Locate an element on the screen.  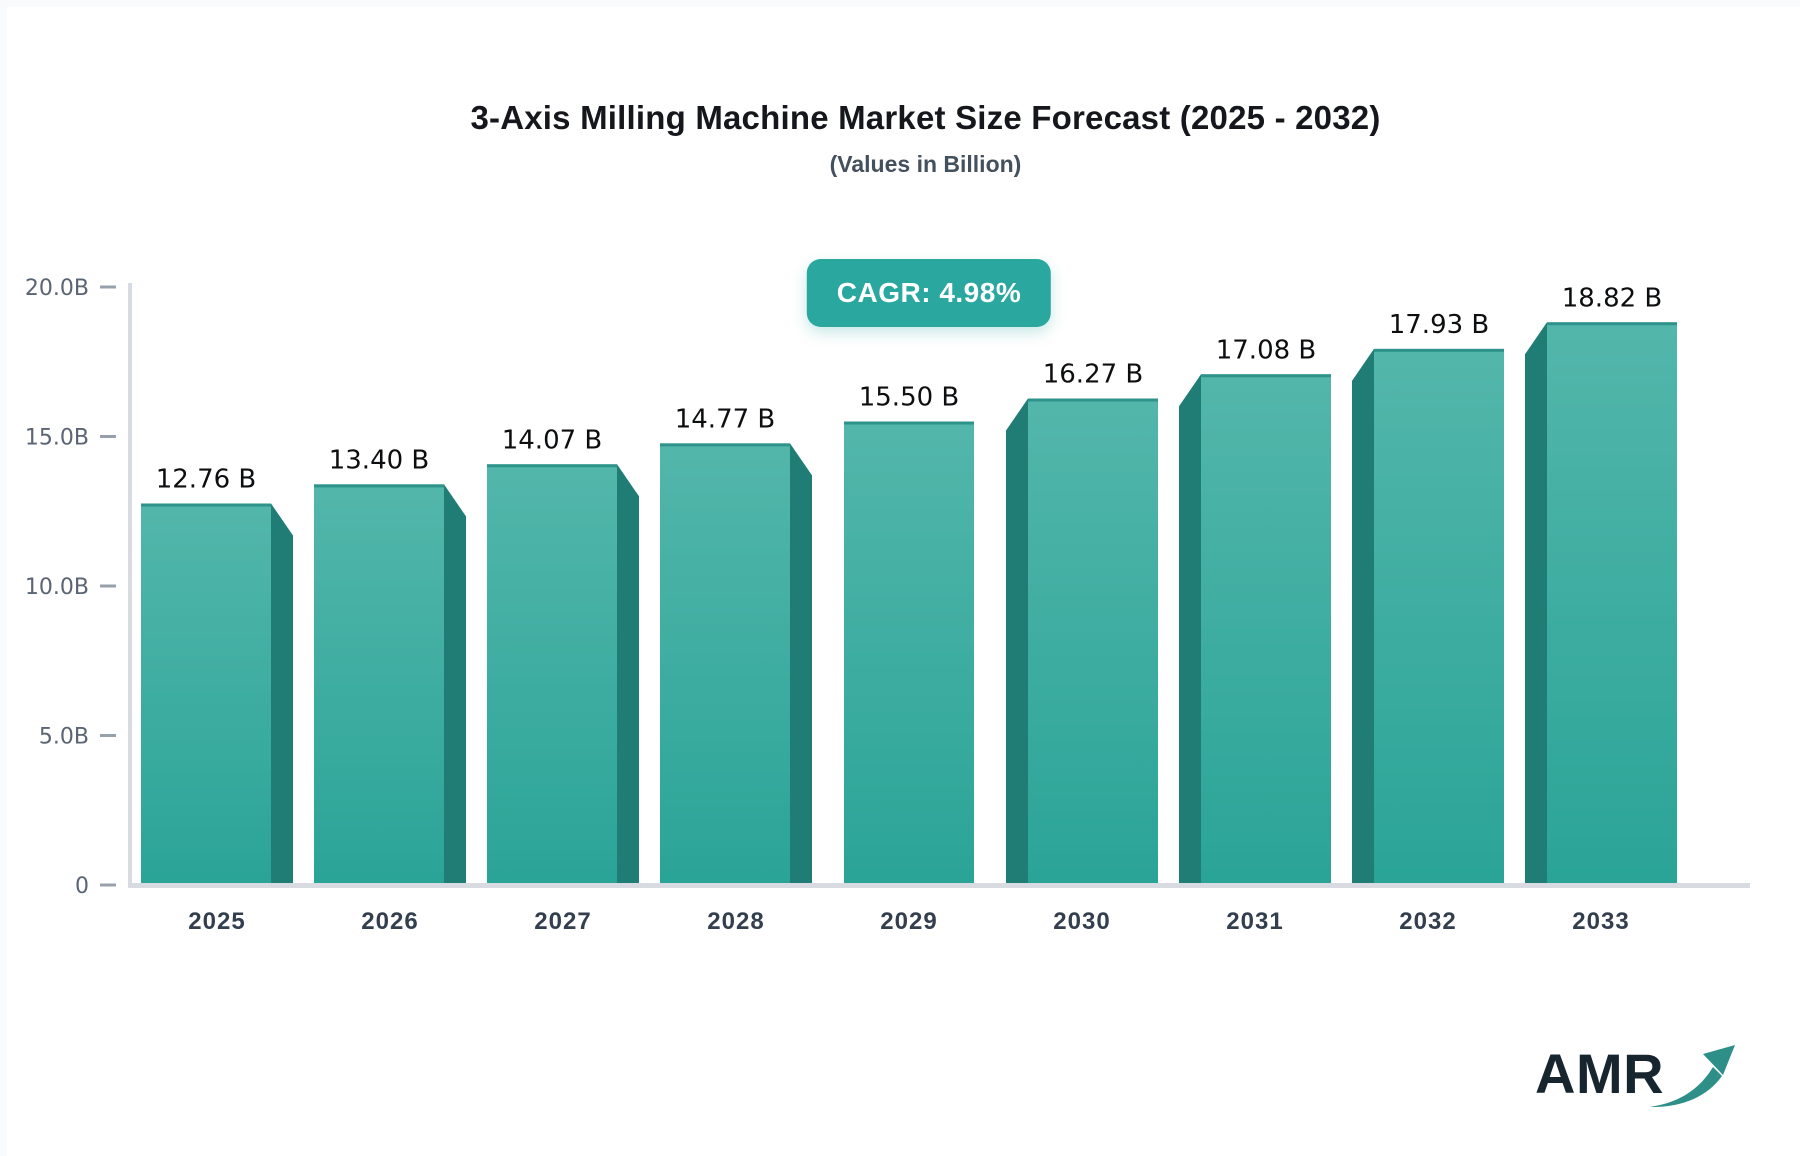
bar-value-label: 12.76 B is located at coordinates (206, 479).